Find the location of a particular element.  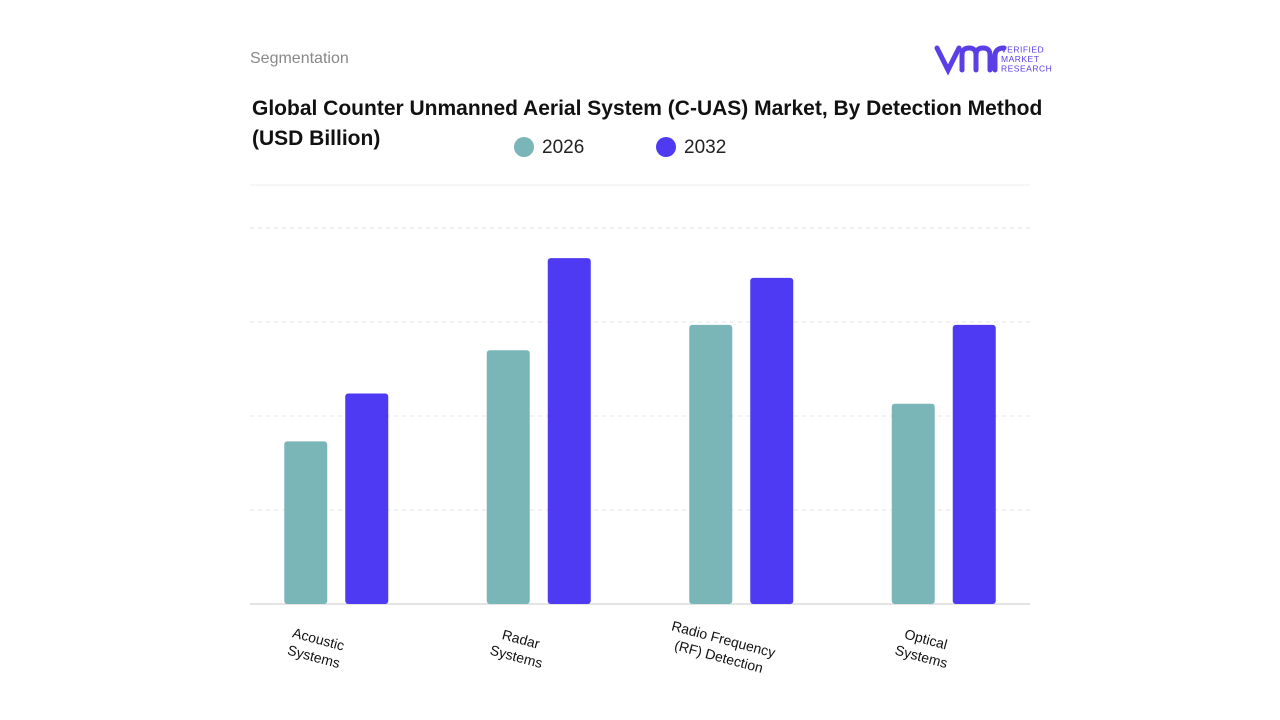

logo-mark is located at coordinates (970, 60).